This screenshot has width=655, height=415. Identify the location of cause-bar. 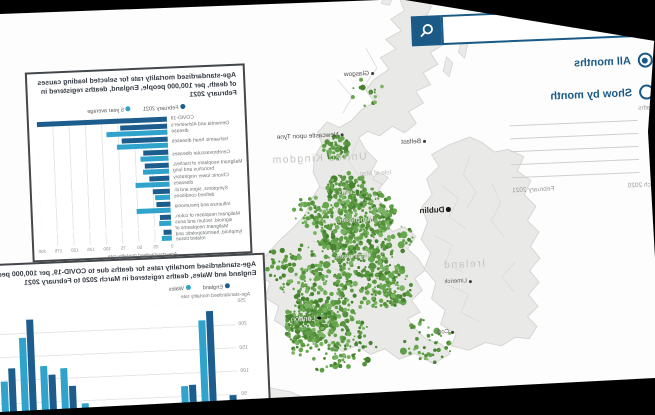
(159, 178).